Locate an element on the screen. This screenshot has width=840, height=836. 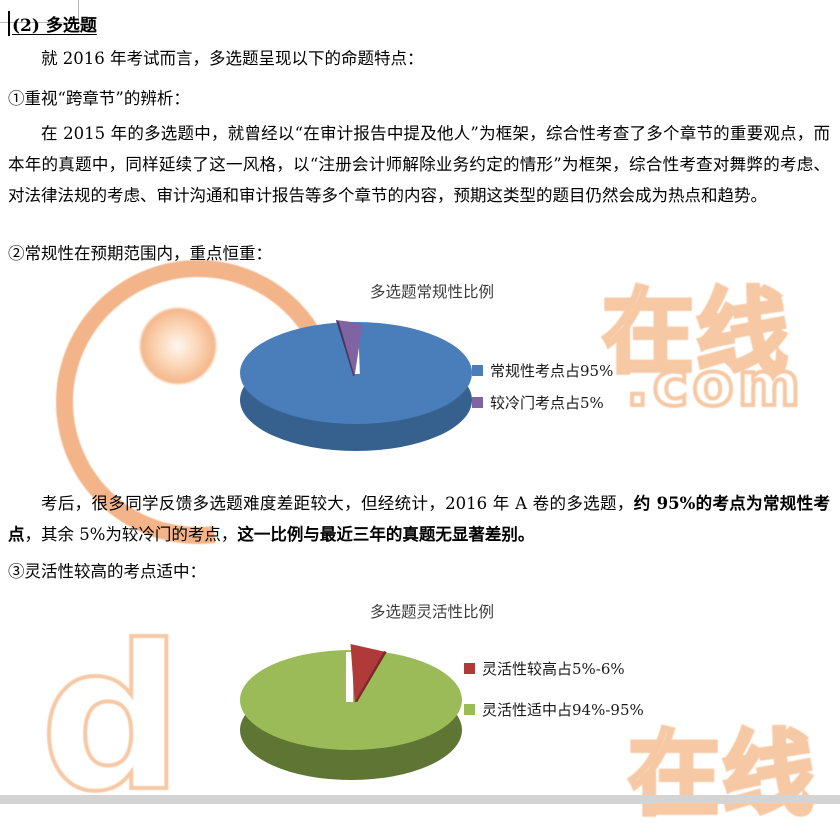
chart-regularity-title: 多选题常规性比例 is located at coordinates (431, 292).